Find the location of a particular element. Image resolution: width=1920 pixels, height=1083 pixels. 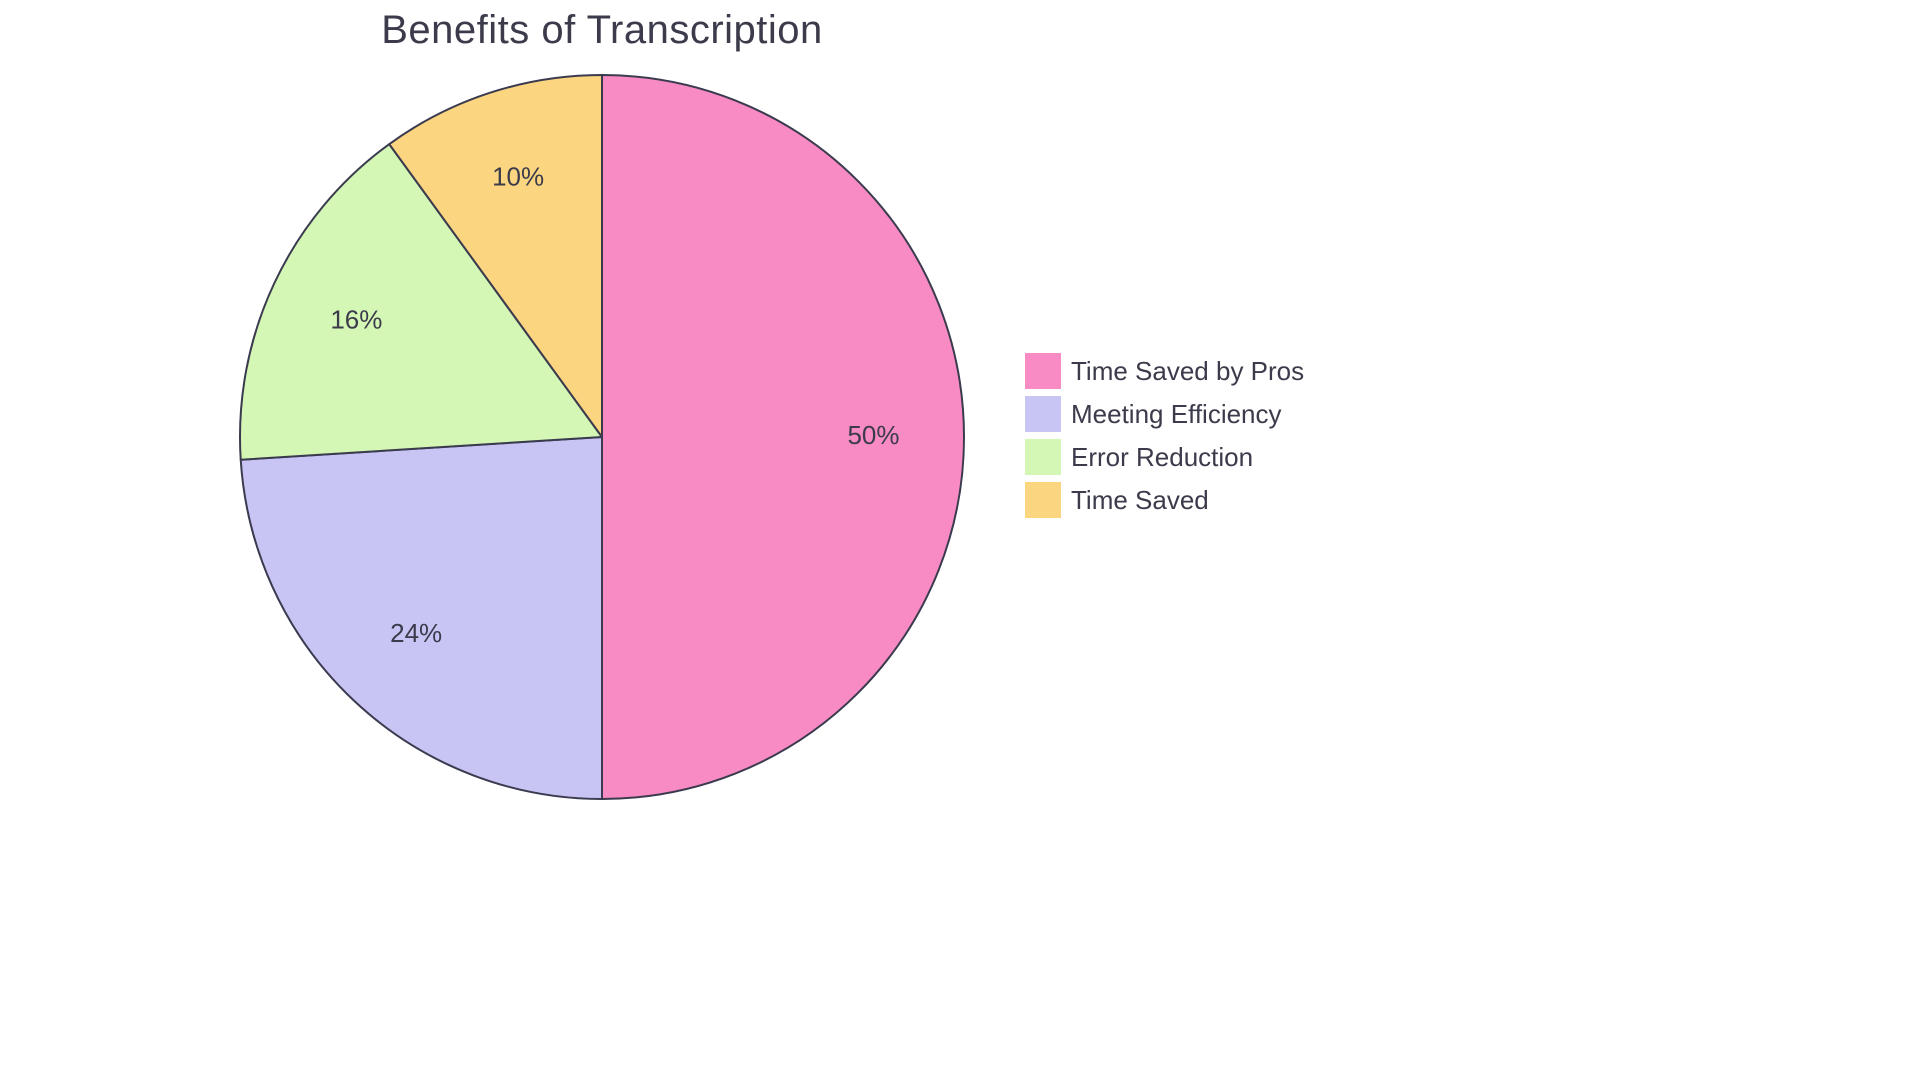

legend-label: Time Saved by Pros is located at coordinates (1188, 370).